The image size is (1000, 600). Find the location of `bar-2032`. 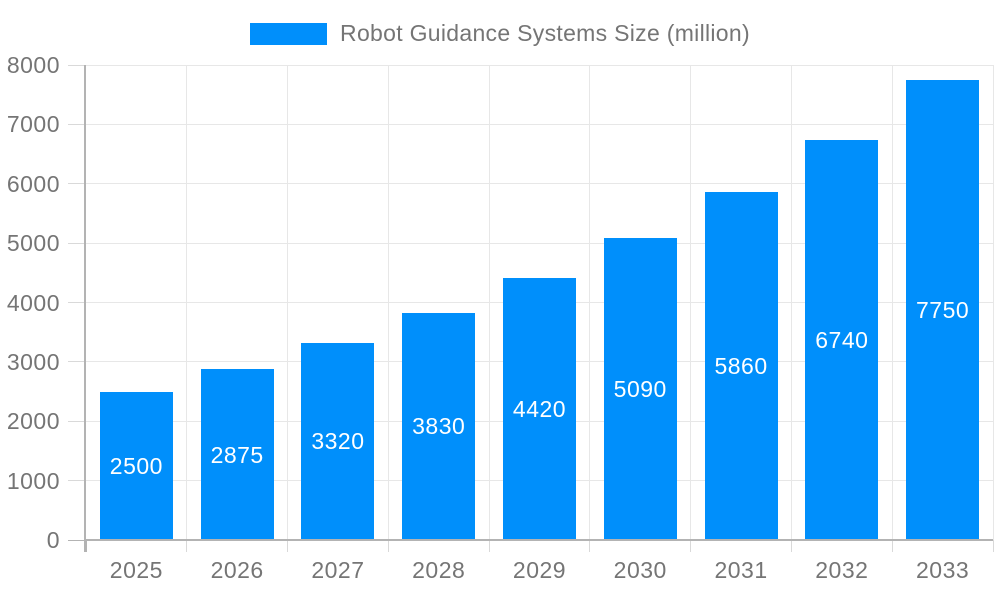

bar-2032 is located at coordinates (842, 339).